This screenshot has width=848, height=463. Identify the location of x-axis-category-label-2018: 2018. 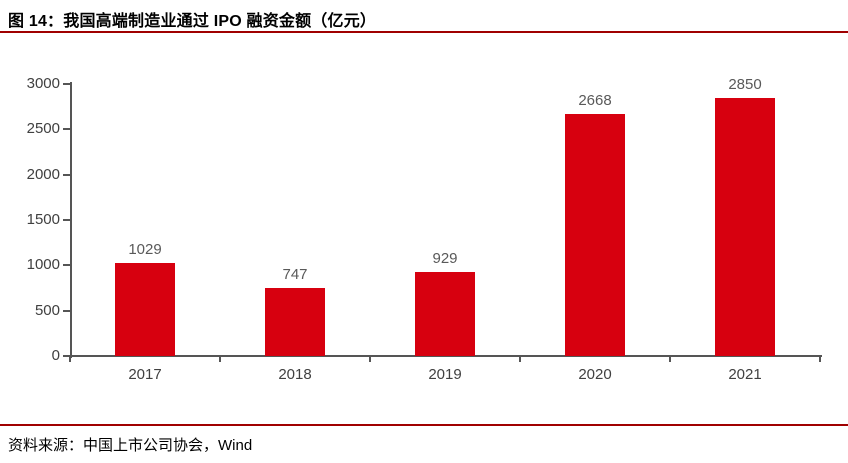
(295, 374).